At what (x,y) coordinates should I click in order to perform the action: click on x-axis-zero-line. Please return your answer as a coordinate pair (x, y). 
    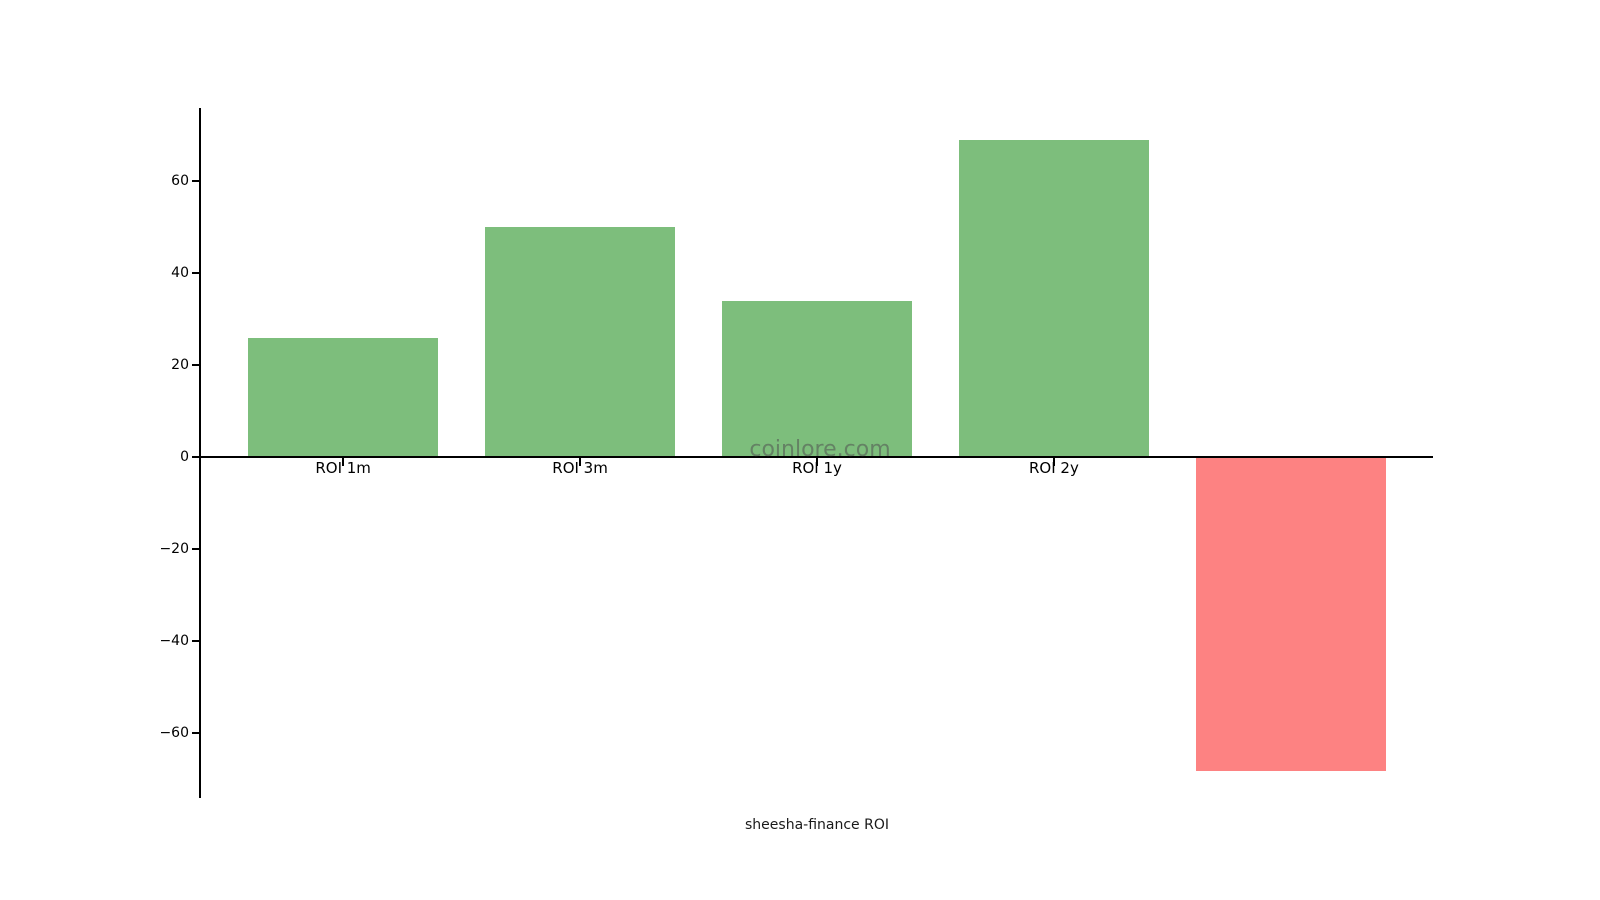
    Looking at the image, I should click on (816, 457).